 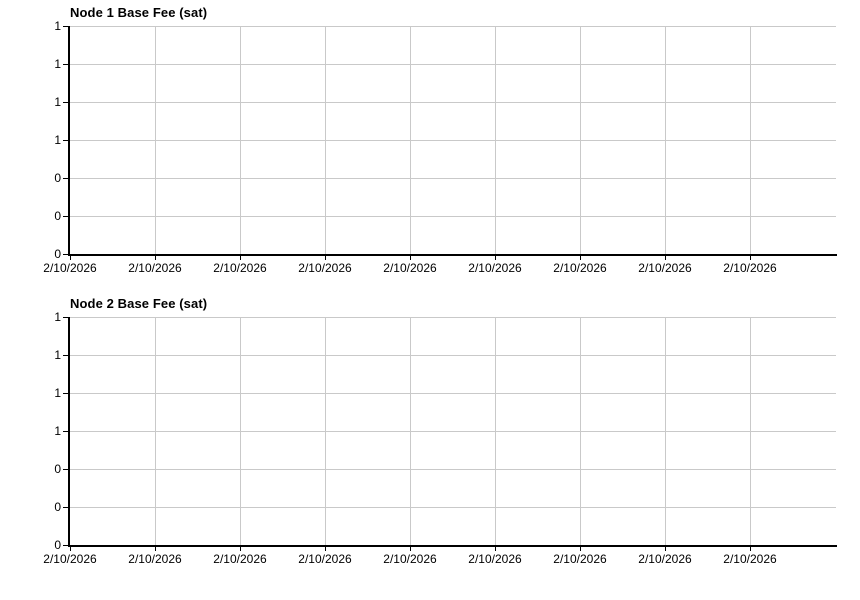 I want to click on chart-title-node-2: Node 2 Base Fee (sat), so click(x=139, y=303).